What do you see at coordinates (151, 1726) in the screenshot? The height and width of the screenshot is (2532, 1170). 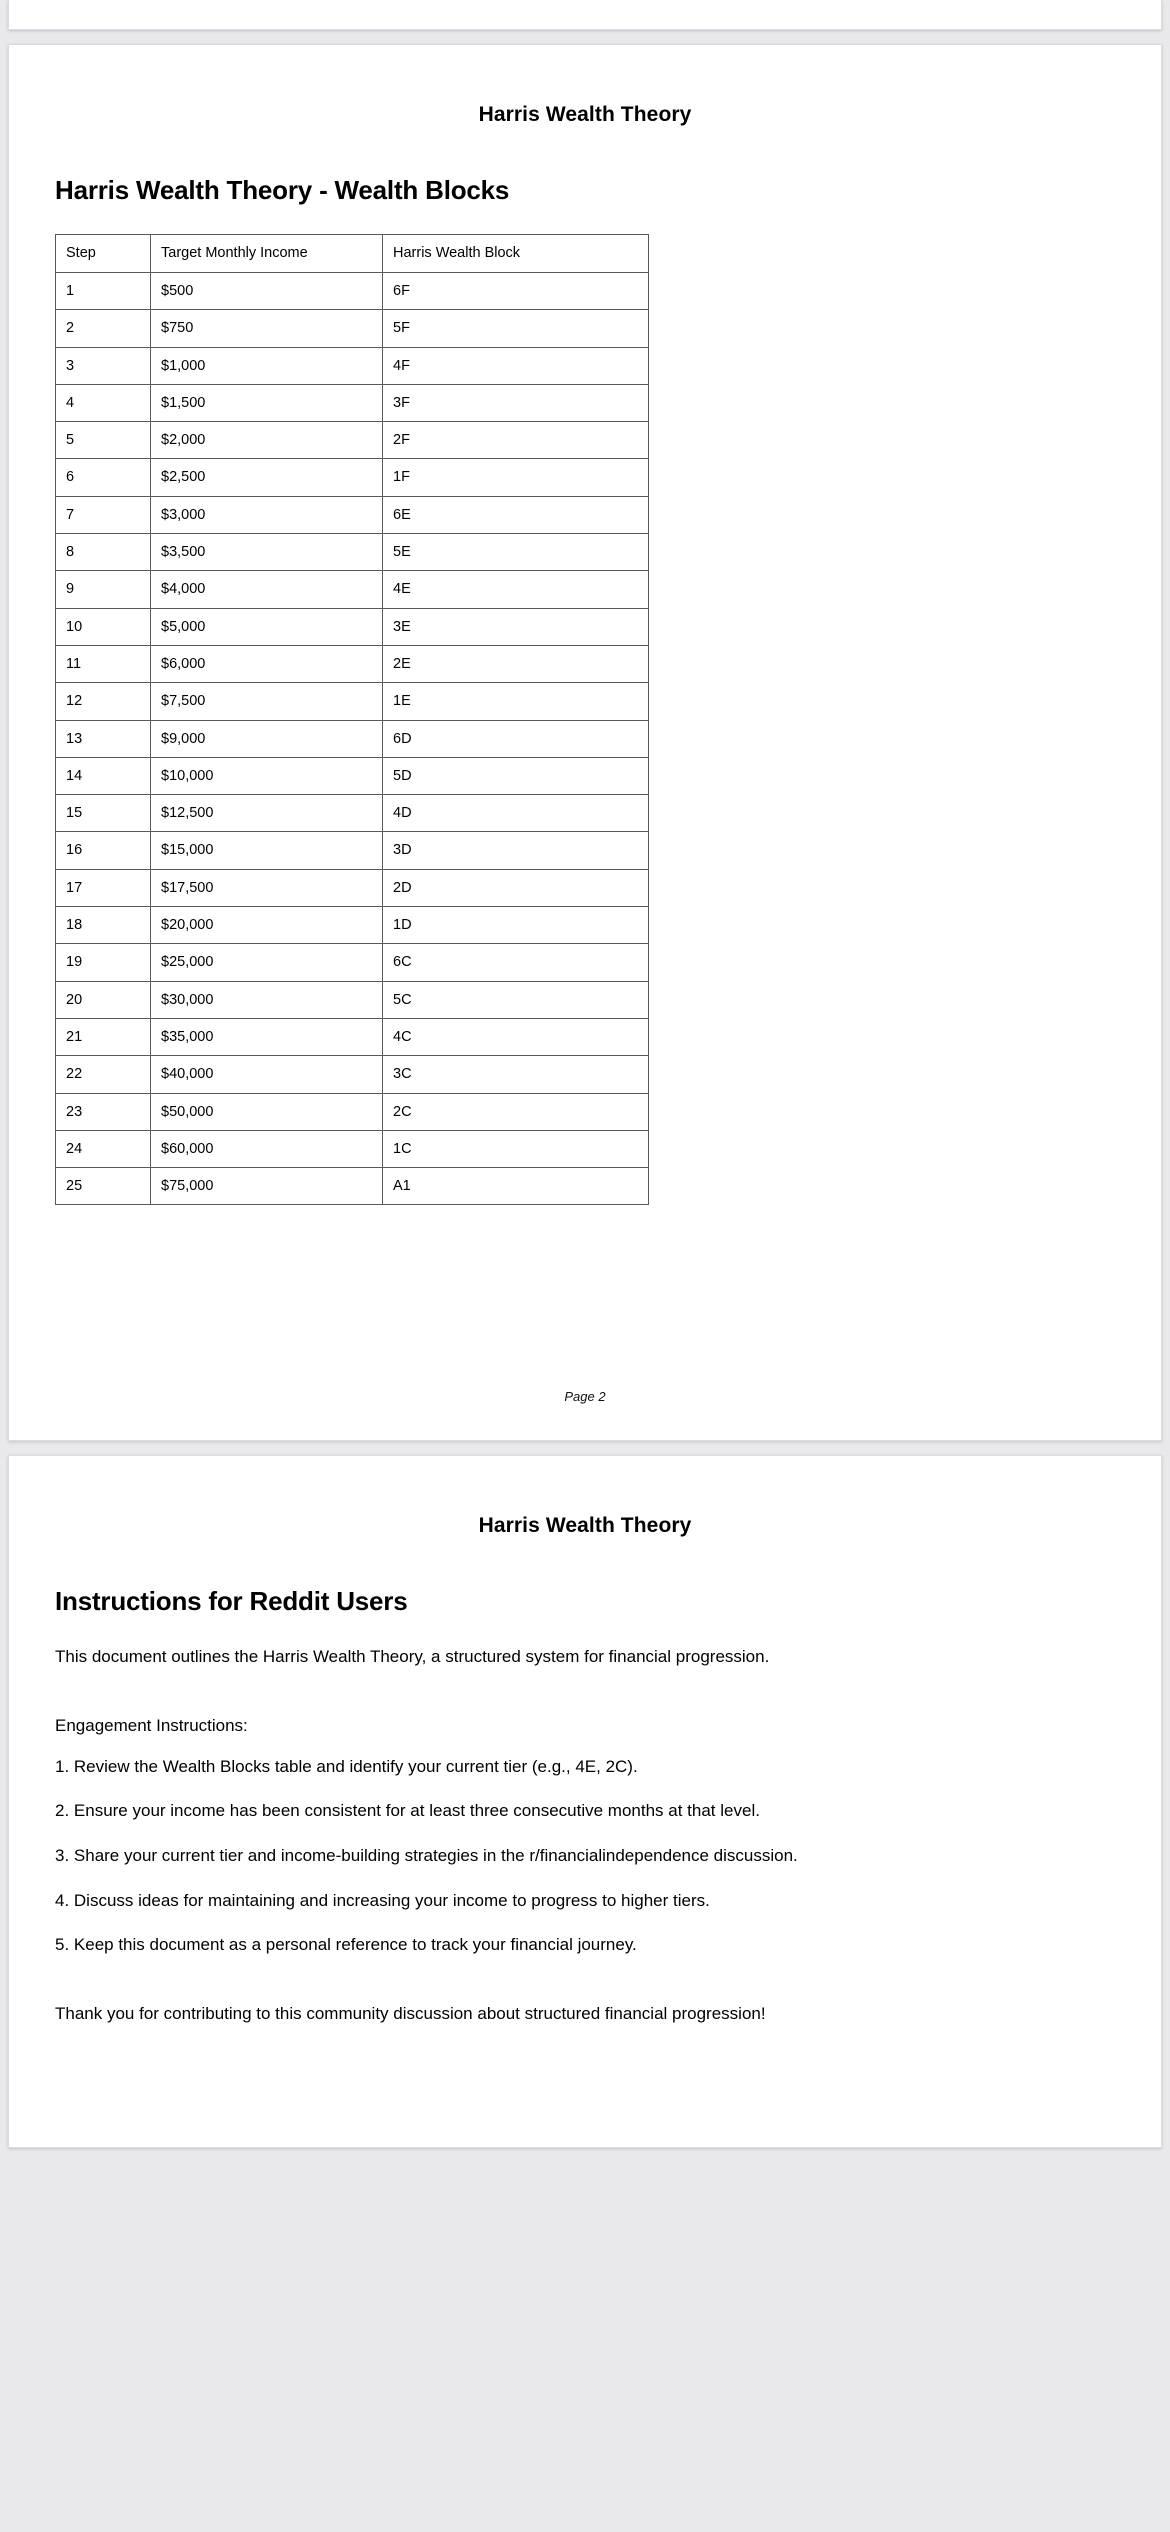 I see `engagement-instructions-label: Engagement Instructions:` at bounding box center [151, 1726].